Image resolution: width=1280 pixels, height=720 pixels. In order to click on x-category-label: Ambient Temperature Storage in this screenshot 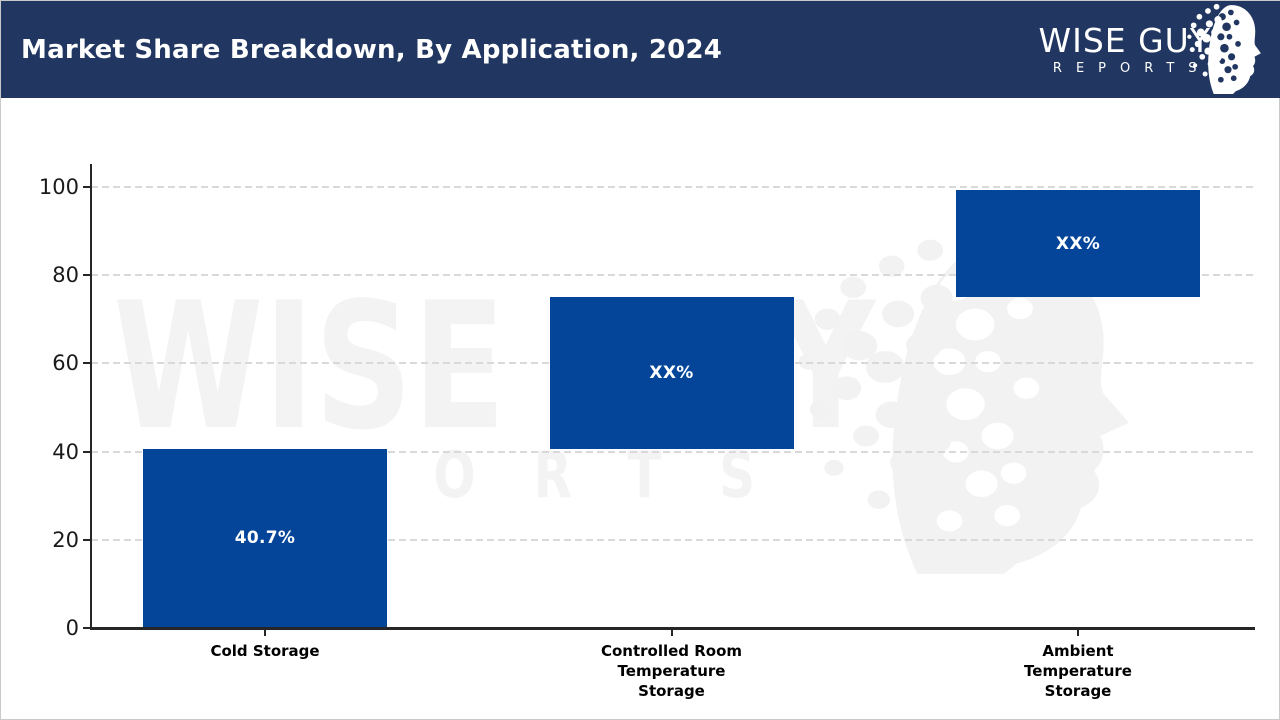, I will do `click(1078, 671)`.